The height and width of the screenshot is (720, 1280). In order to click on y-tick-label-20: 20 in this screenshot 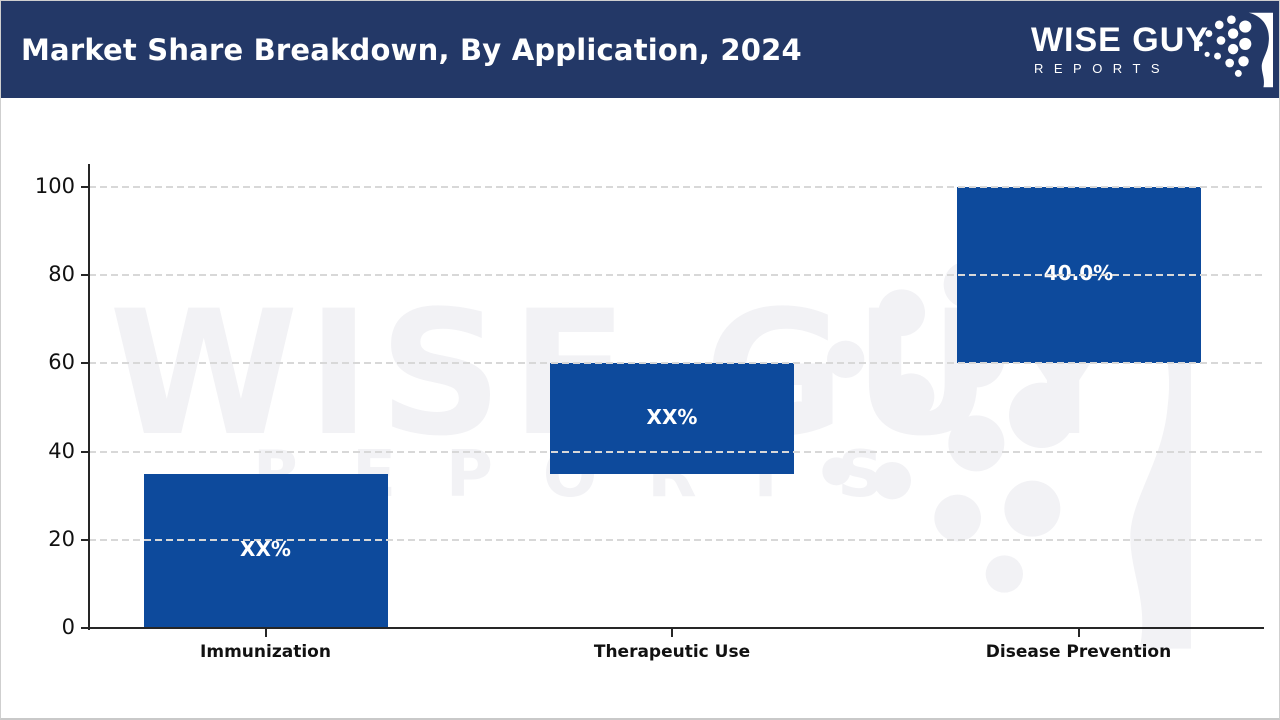, I will do `click(61, 538)`.